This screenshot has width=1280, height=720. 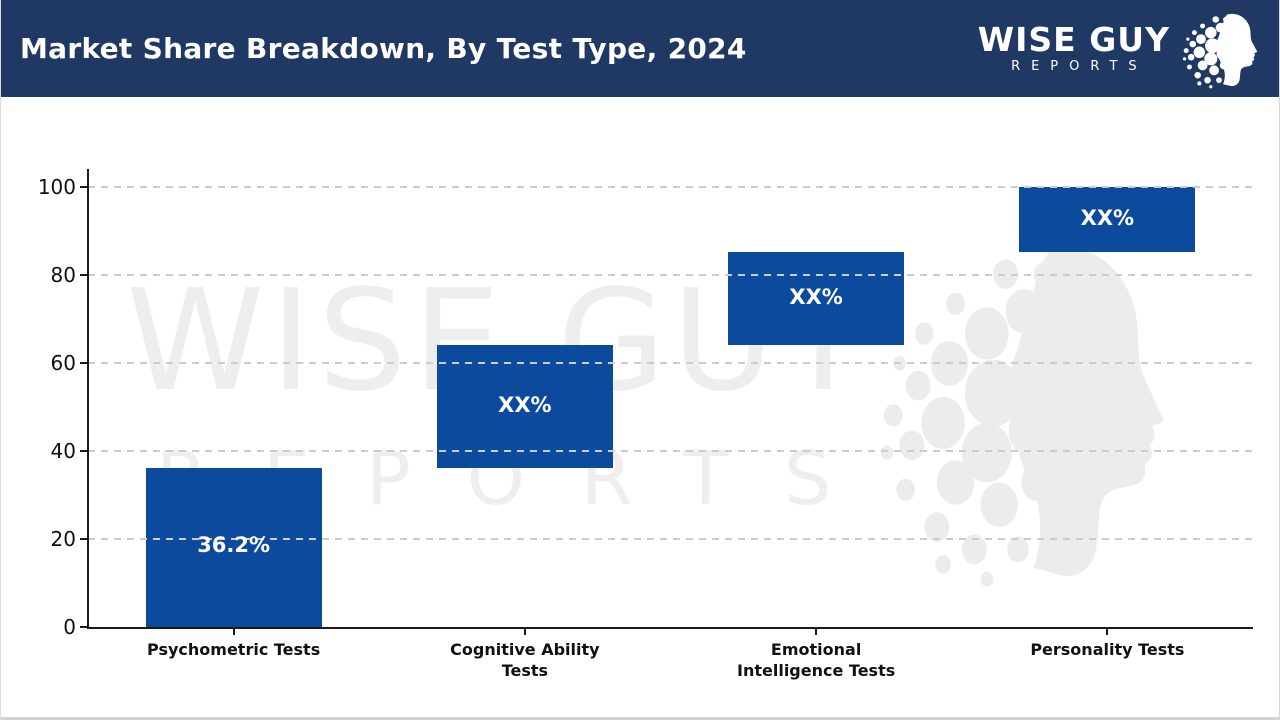 I want to click on y-tick-label: 60, so click(x=63, y=363).